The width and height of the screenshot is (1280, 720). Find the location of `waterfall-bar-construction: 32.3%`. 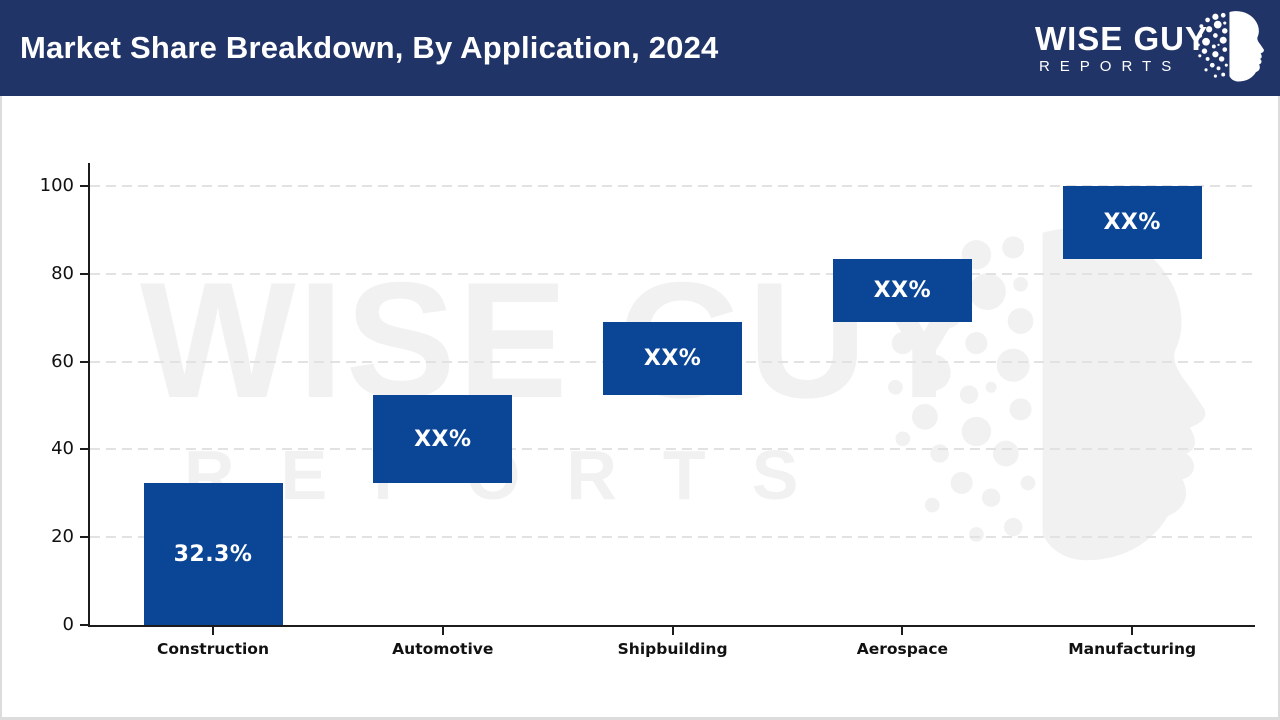

waterfall-bar-construction: 32.3% is located at coordinates (213, 554).